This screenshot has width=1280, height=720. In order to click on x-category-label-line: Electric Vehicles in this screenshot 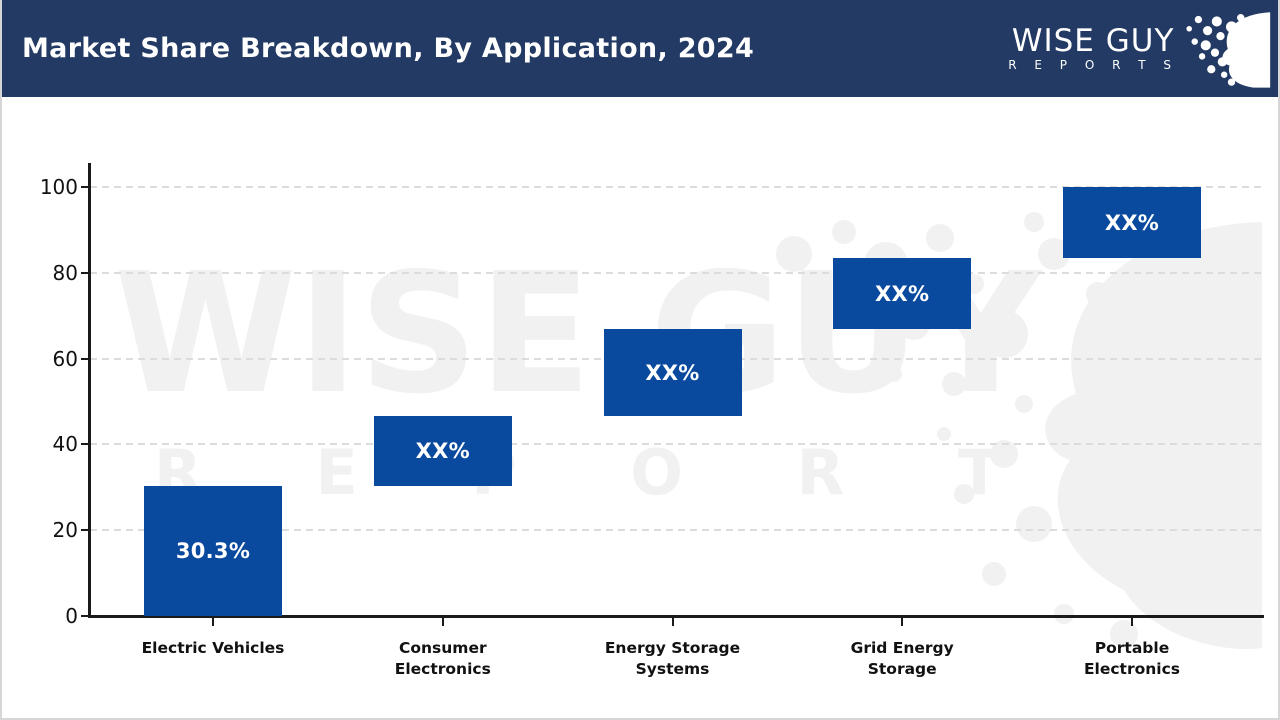, I will do `click(213, 648)`.